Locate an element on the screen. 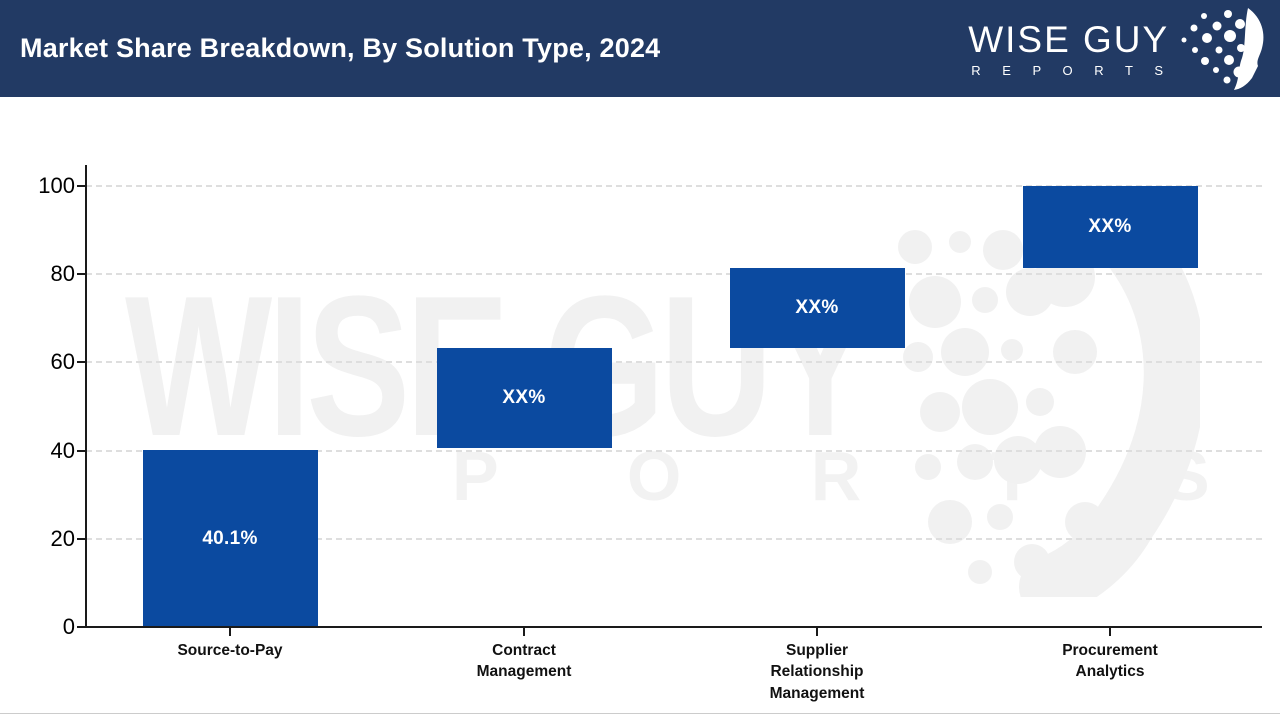  y-tick-label: 80 is located at coordinates (62, 274).